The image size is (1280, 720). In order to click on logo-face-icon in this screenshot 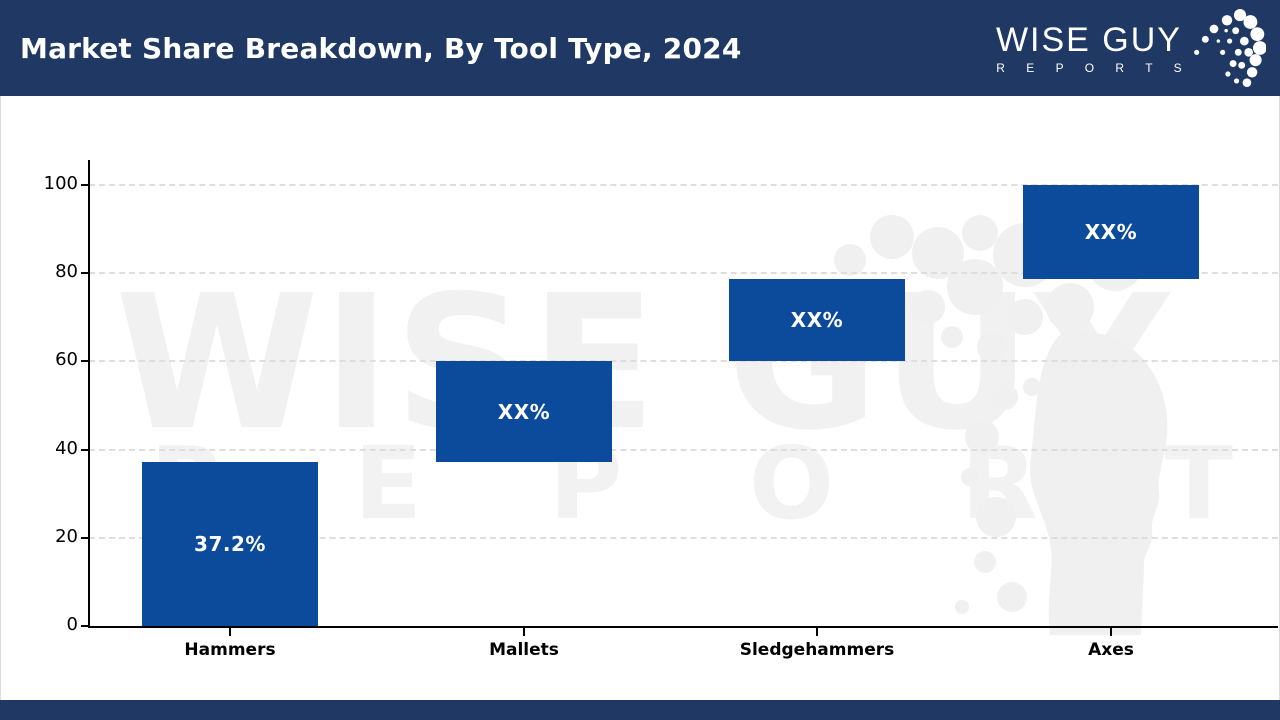, I will do `click(1230, 48)`.